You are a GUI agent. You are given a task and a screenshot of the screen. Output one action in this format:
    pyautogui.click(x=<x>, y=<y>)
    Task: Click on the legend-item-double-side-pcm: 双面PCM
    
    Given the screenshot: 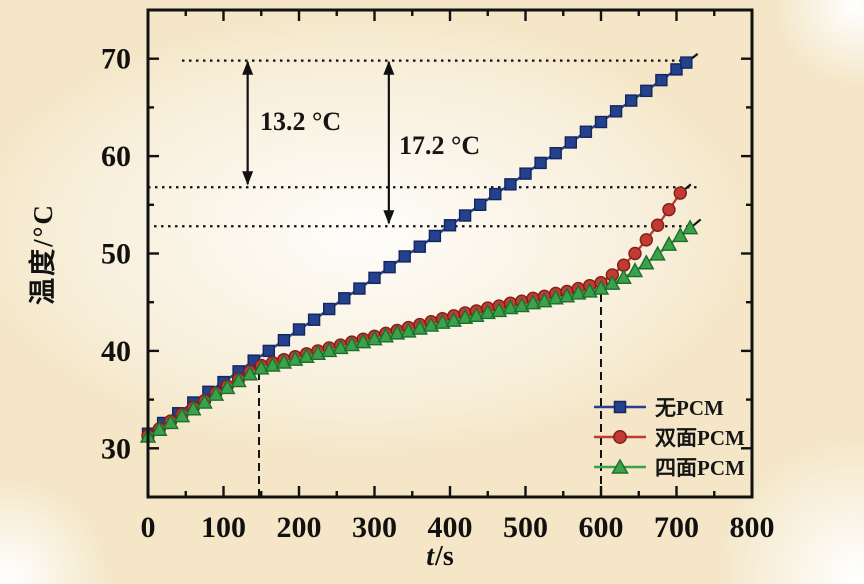 What is the action you would take?
    pyautogui.click(x=668, y=437)
    